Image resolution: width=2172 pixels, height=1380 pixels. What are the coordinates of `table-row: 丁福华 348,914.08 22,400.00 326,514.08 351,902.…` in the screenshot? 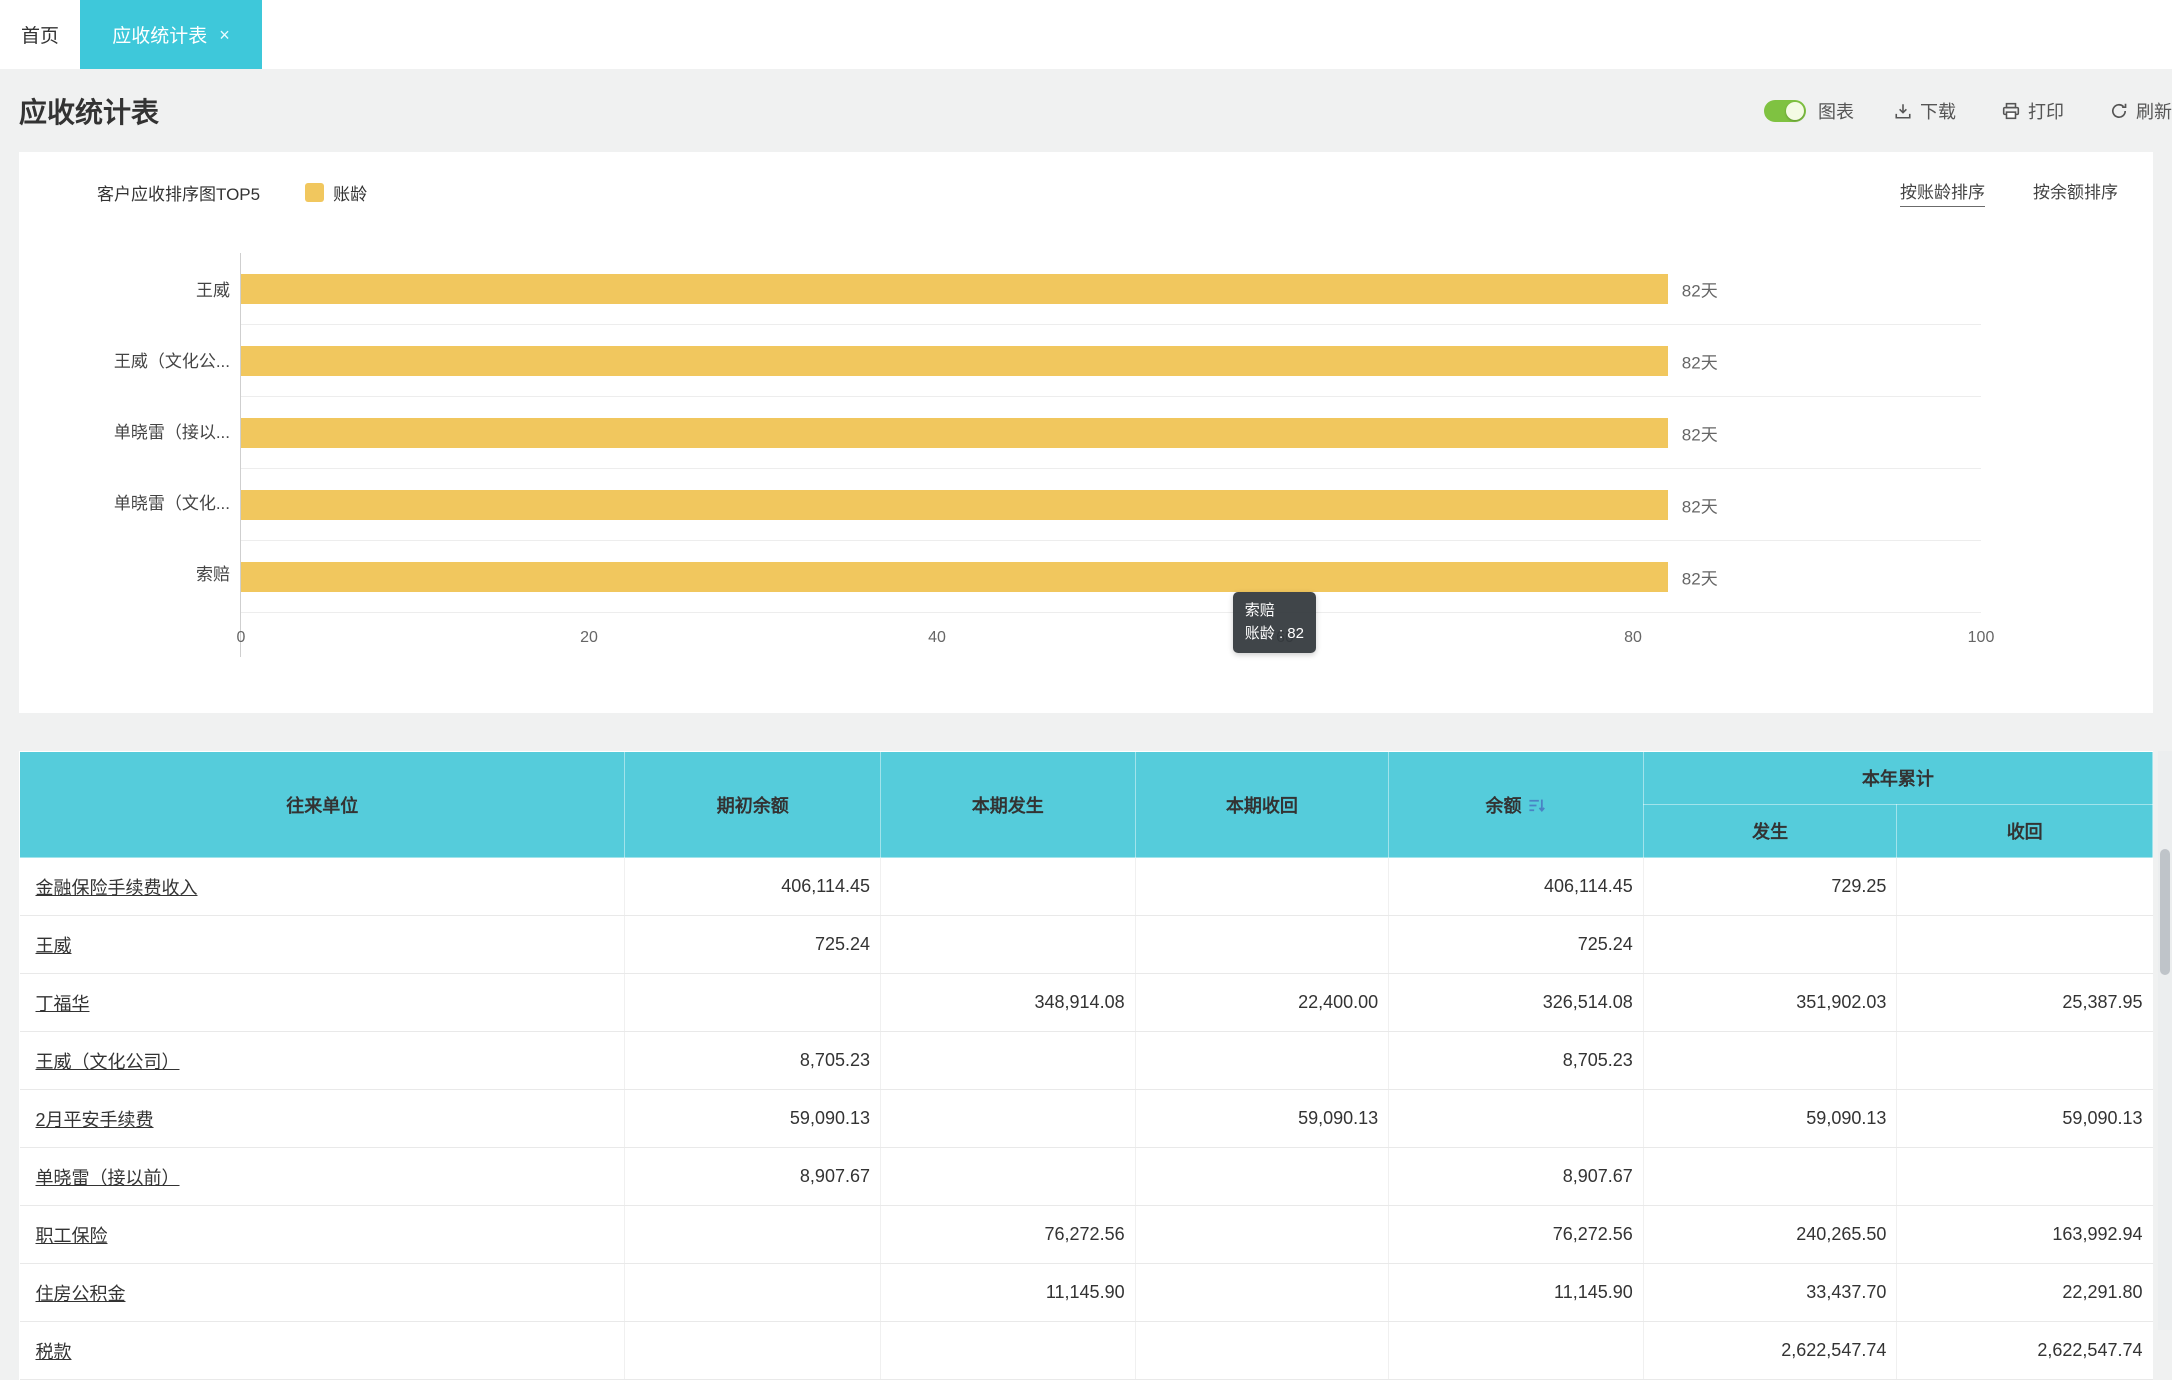 It's located at (1086, 1002).